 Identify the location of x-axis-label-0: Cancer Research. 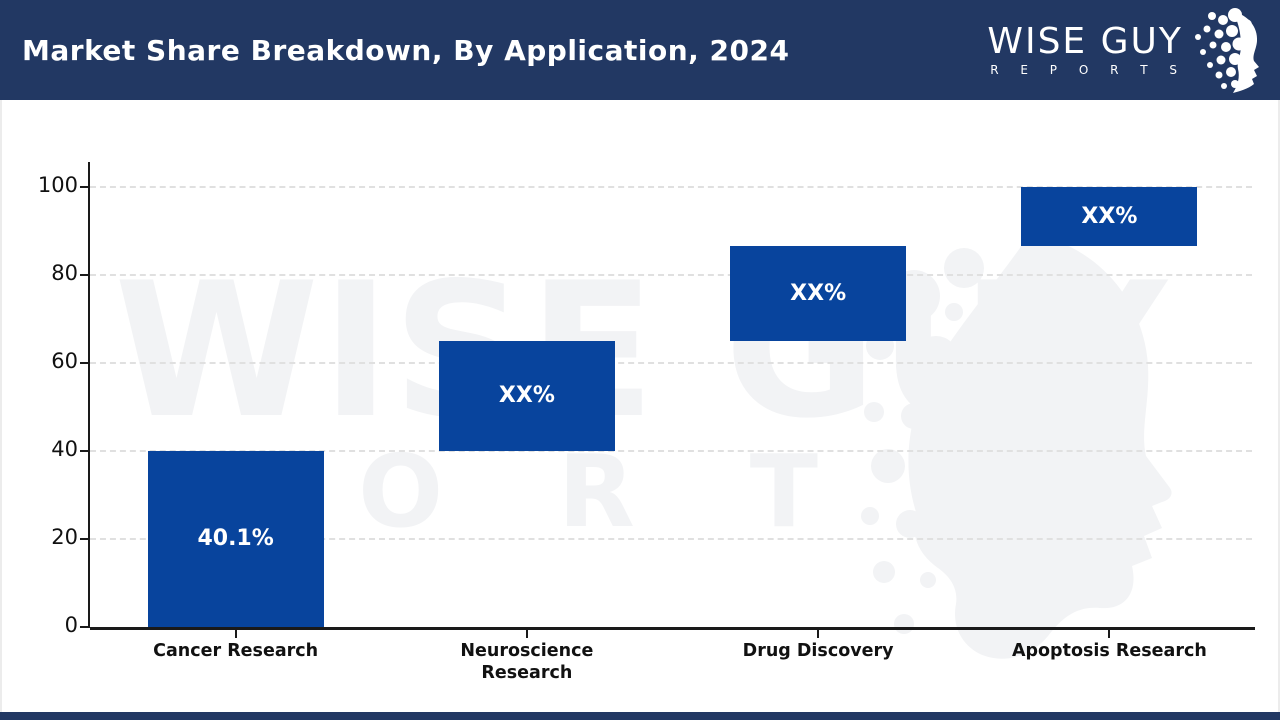
(236, 651).